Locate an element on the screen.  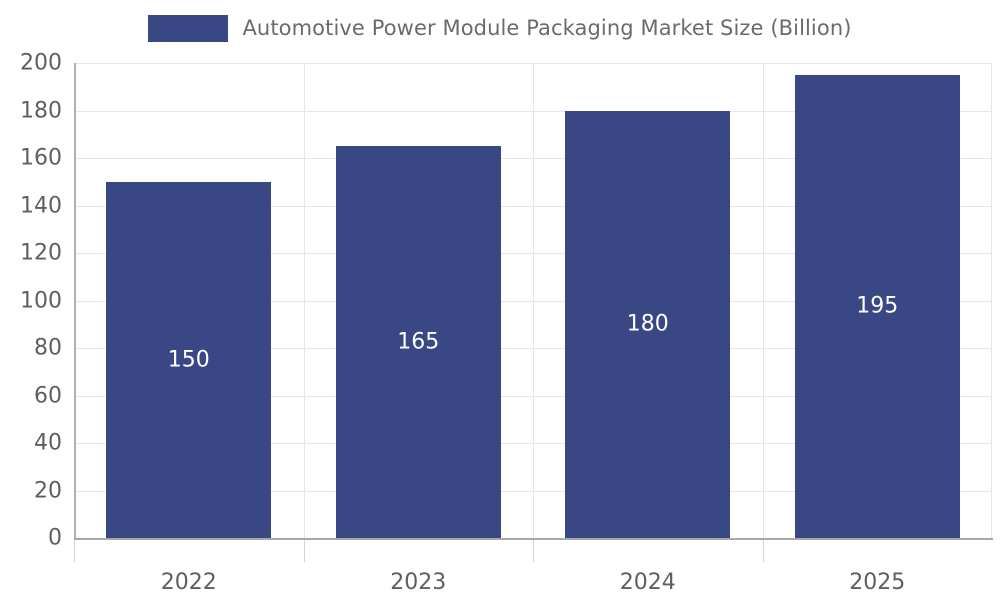
y-tick-label: 180 is located at coordinates (41, 110).